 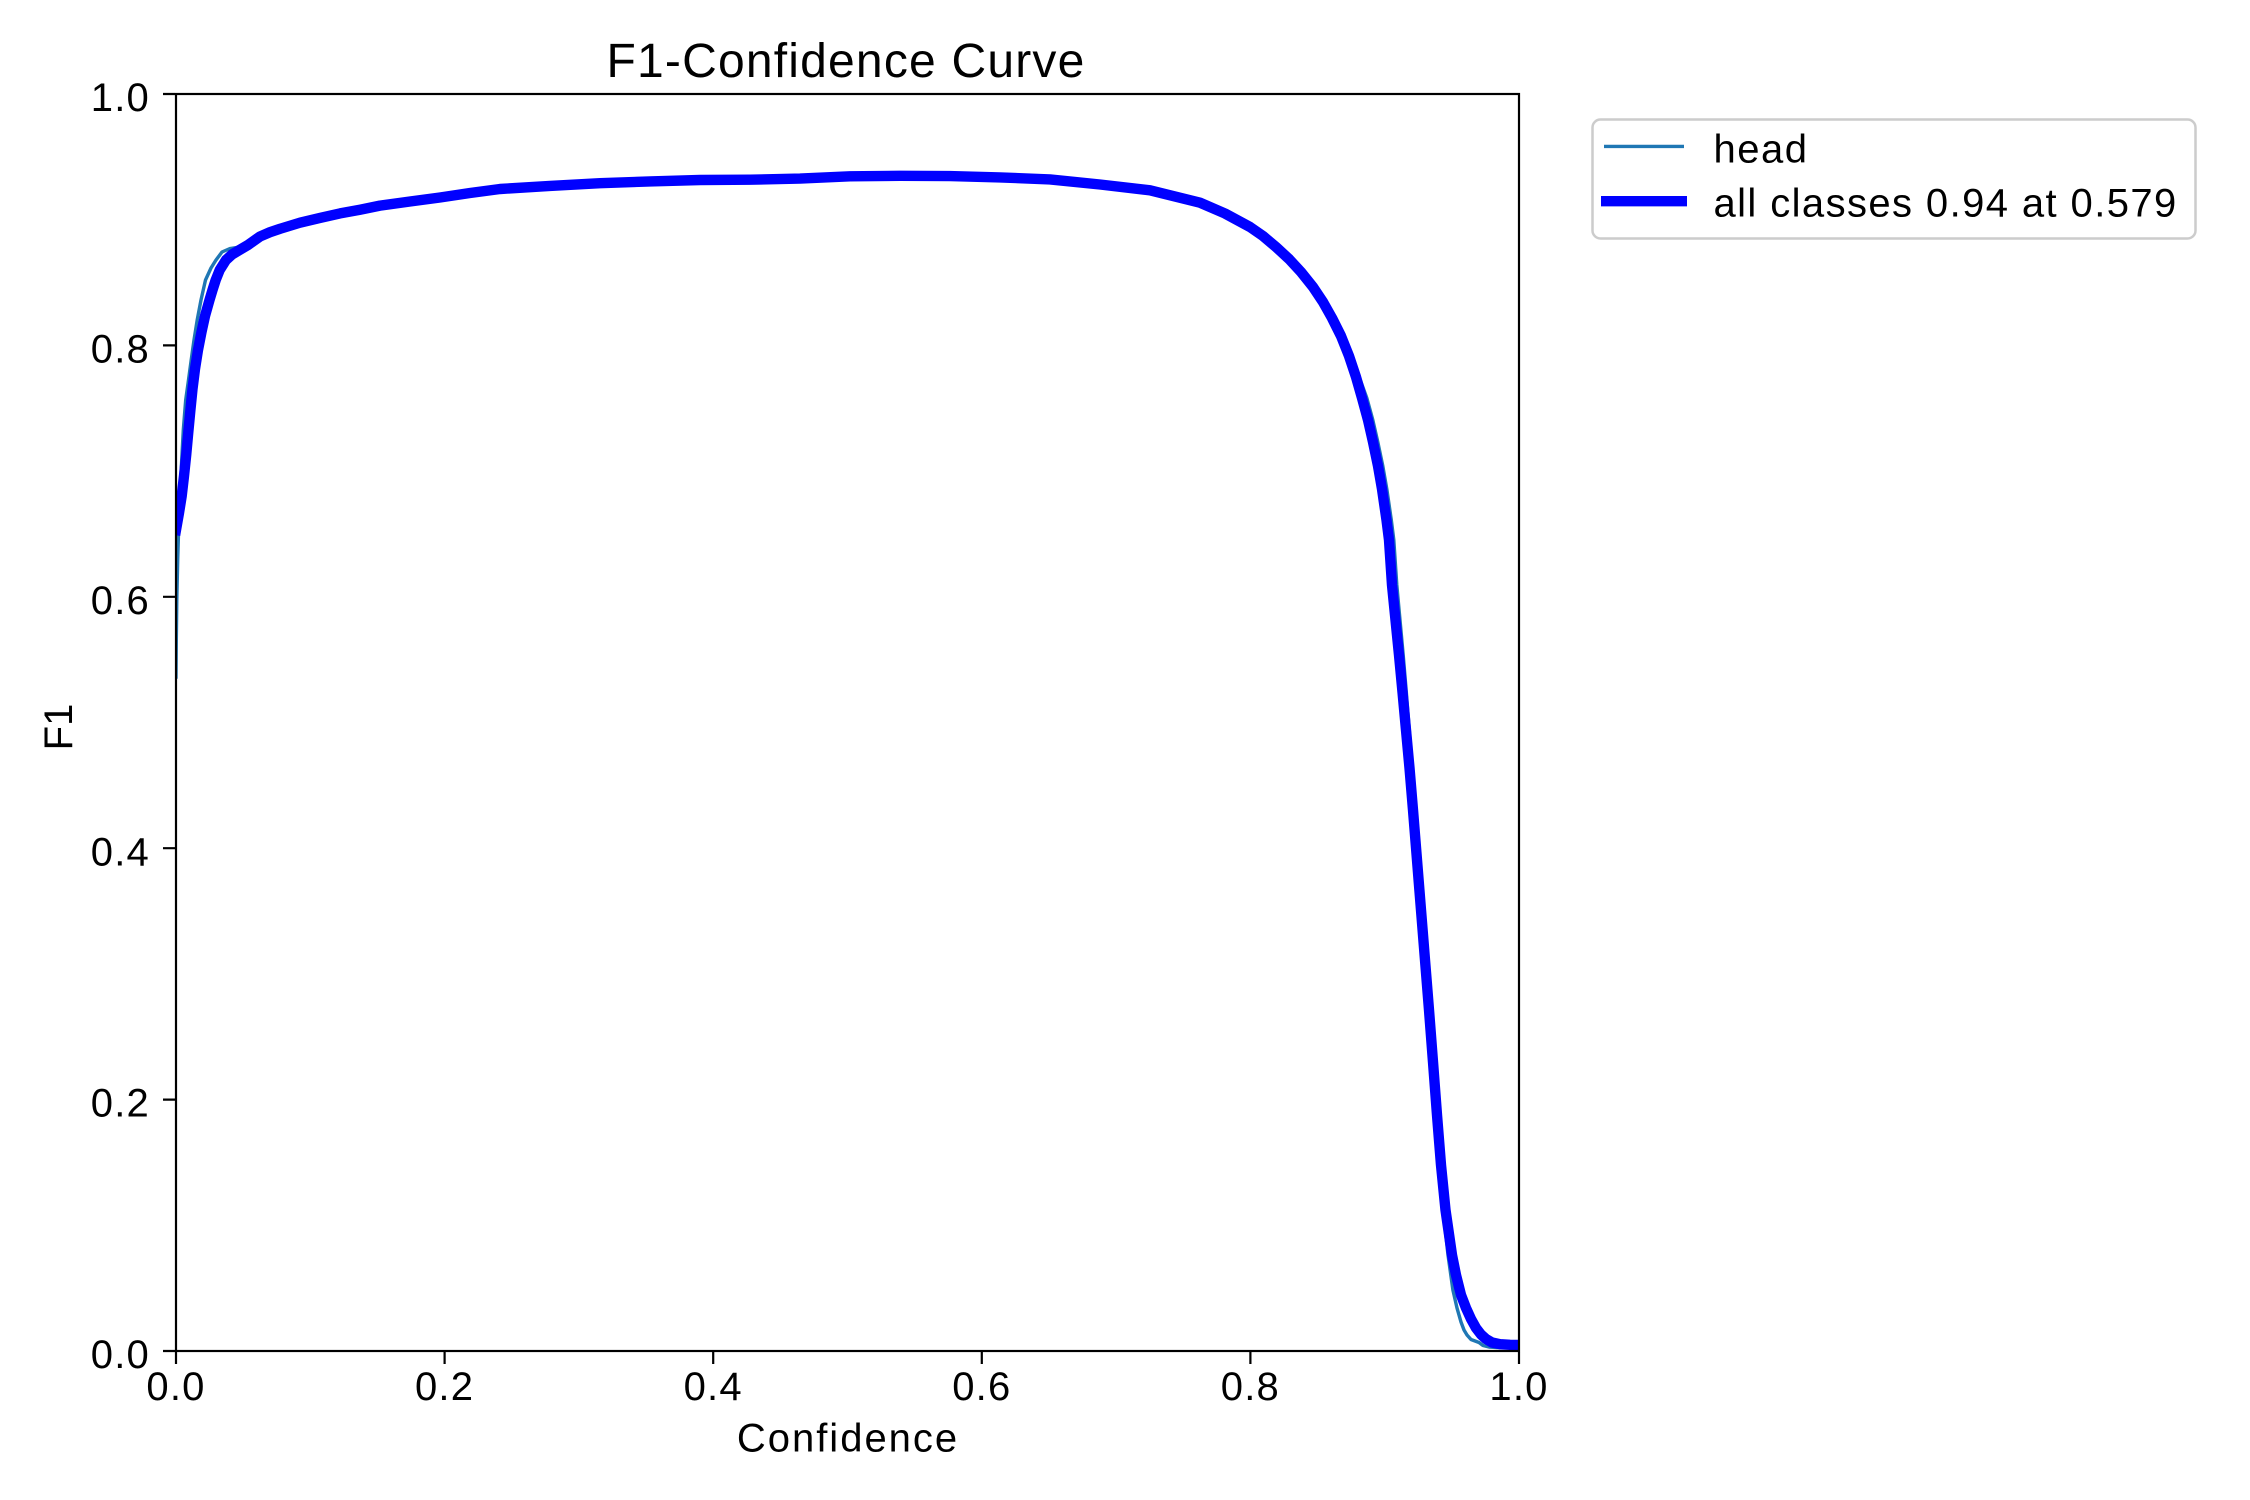 I want to click on svg-text: F1, so click(x=59, y=727).